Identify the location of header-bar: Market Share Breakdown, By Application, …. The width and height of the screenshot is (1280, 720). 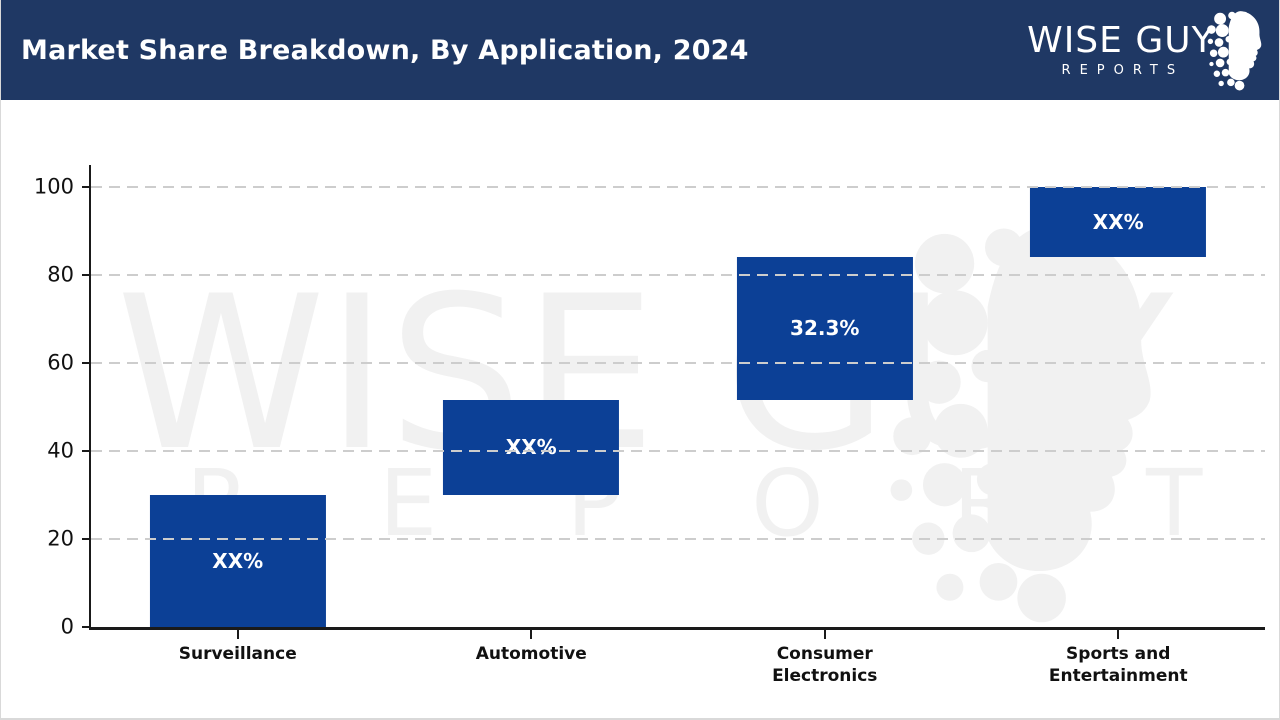
(640, 50).